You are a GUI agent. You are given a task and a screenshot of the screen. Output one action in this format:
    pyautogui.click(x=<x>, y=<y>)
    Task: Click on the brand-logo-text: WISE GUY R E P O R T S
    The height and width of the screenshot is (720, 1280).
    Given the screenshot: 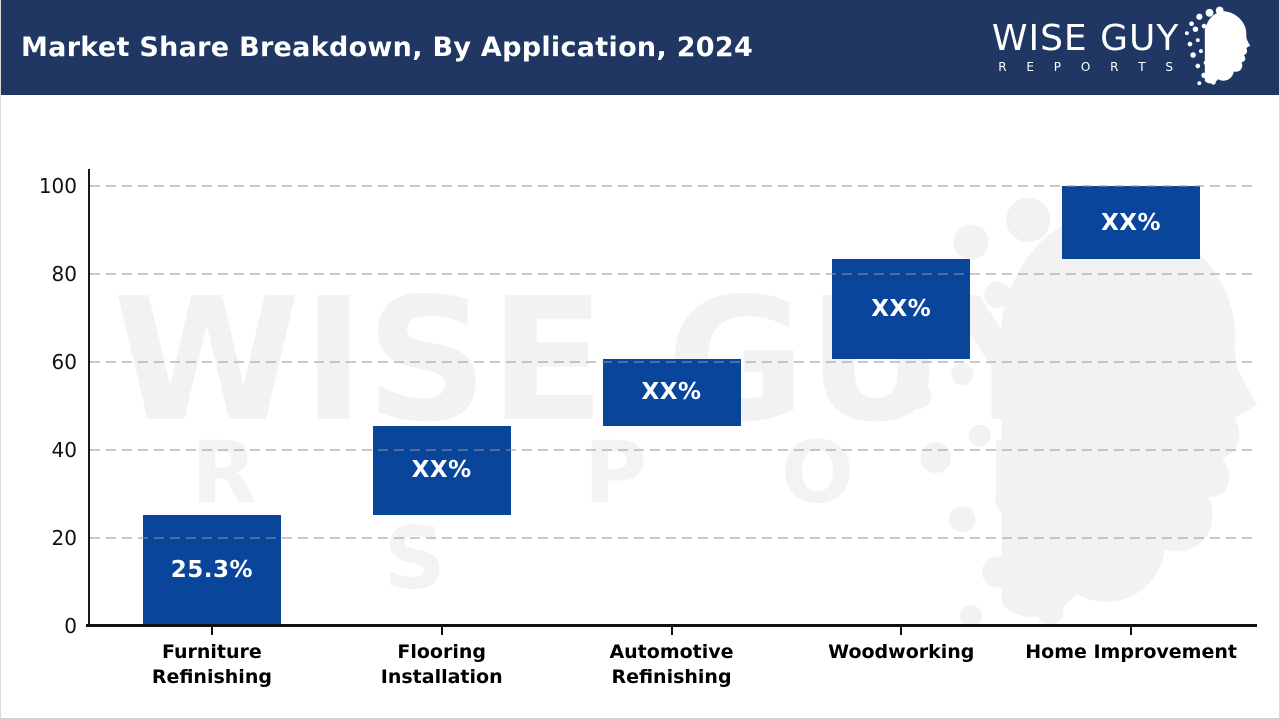 What is the action you would take?
    pyautogui.click(x=1085, y=46)
    